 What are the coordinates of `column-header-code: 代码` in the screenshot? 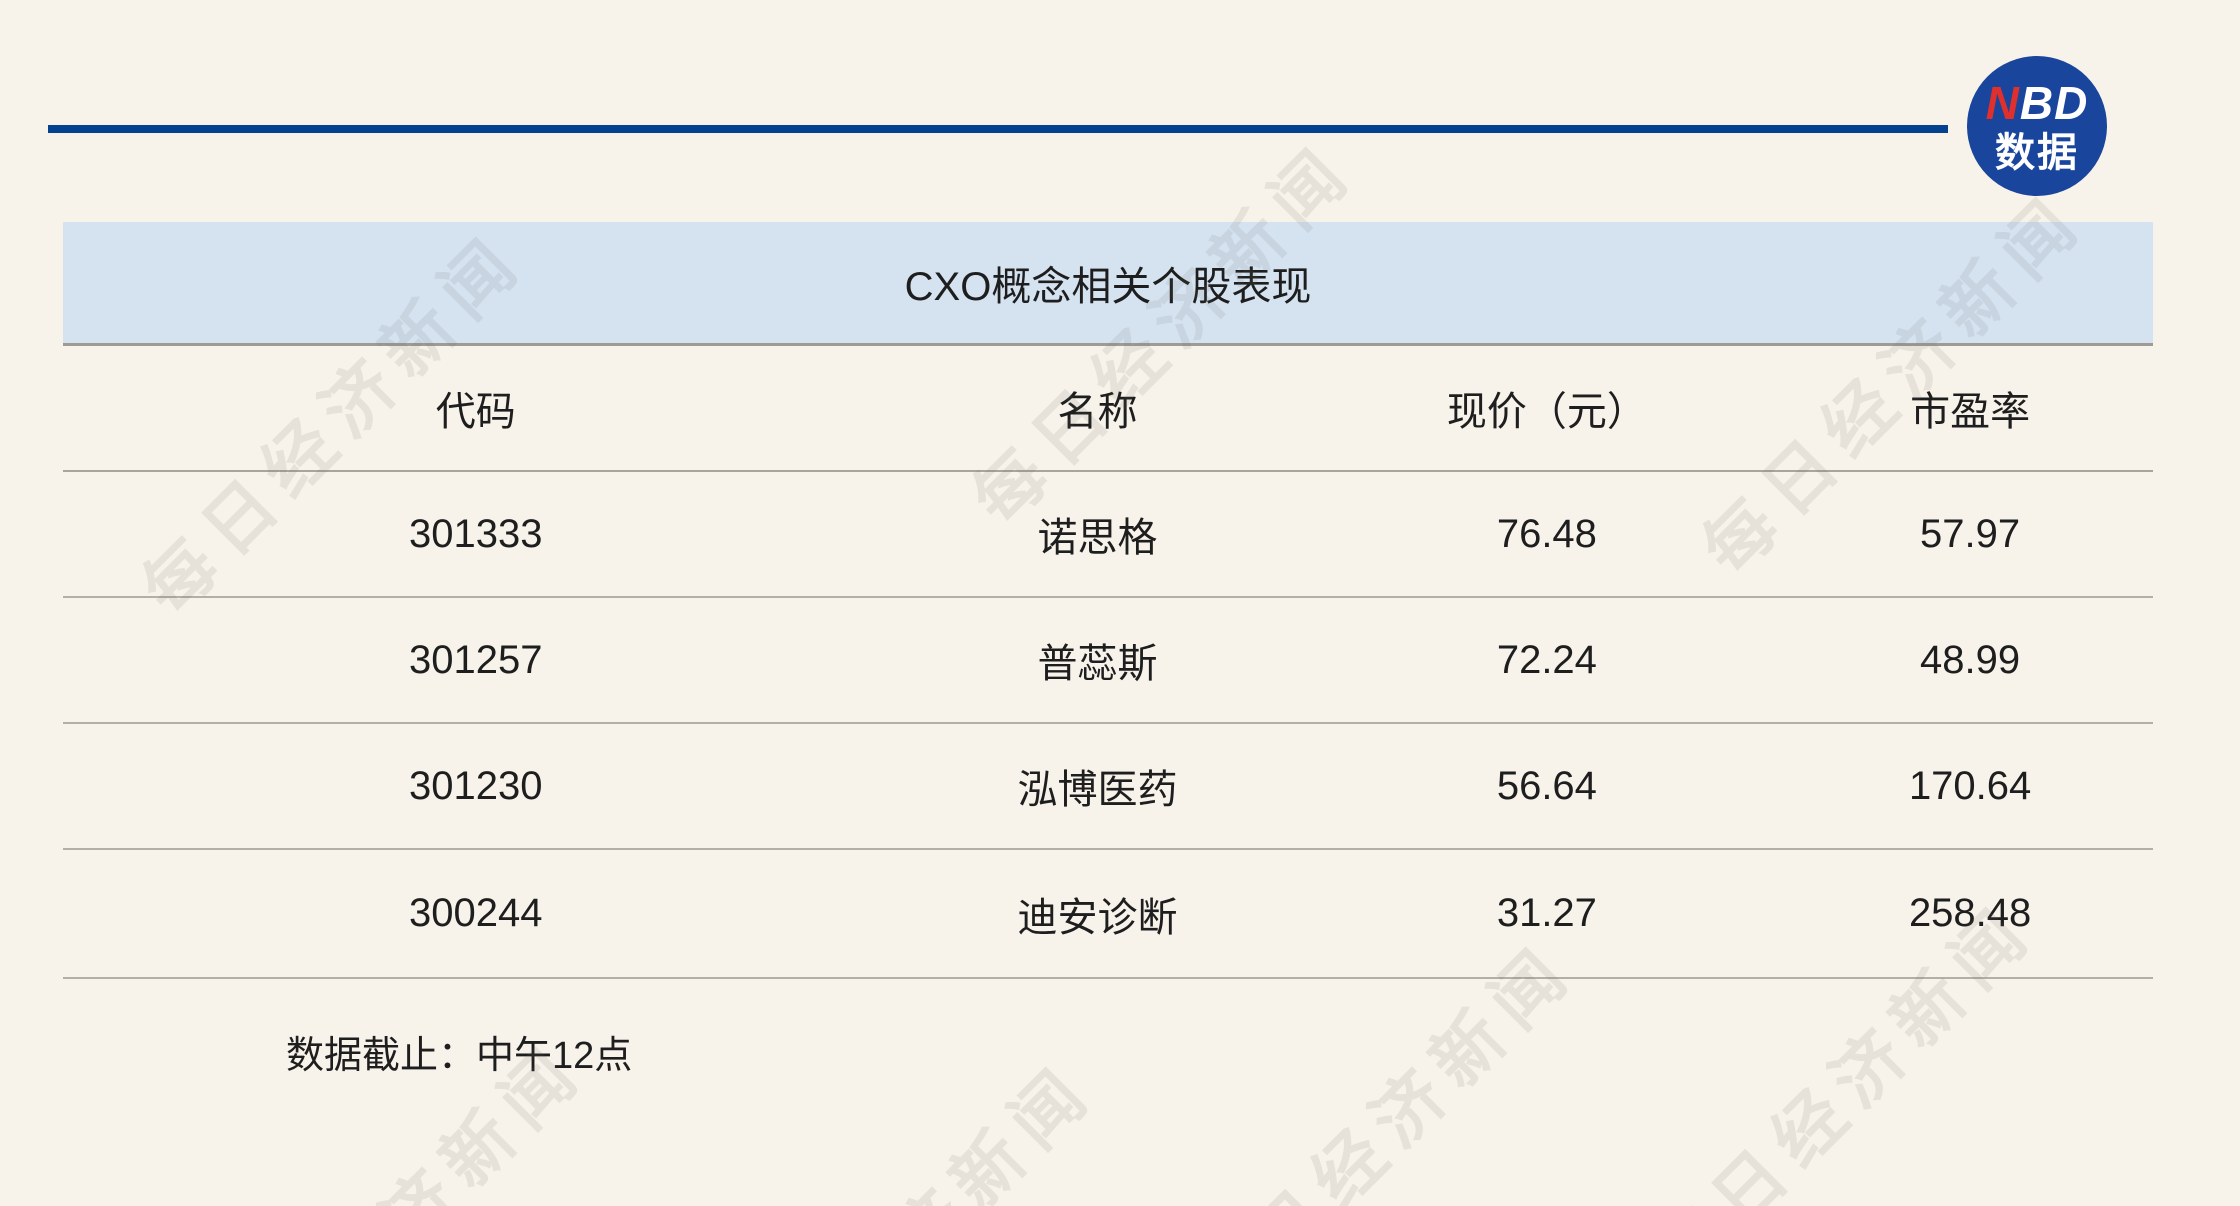 It's located at (475, 412).